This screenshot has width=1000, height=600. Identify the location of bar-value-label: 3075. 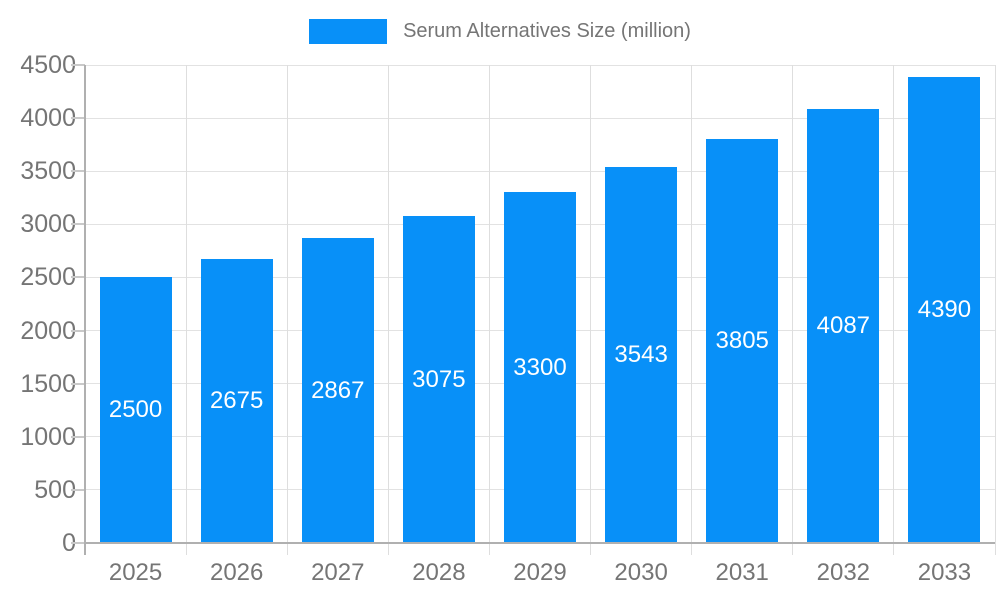
(439, 379).